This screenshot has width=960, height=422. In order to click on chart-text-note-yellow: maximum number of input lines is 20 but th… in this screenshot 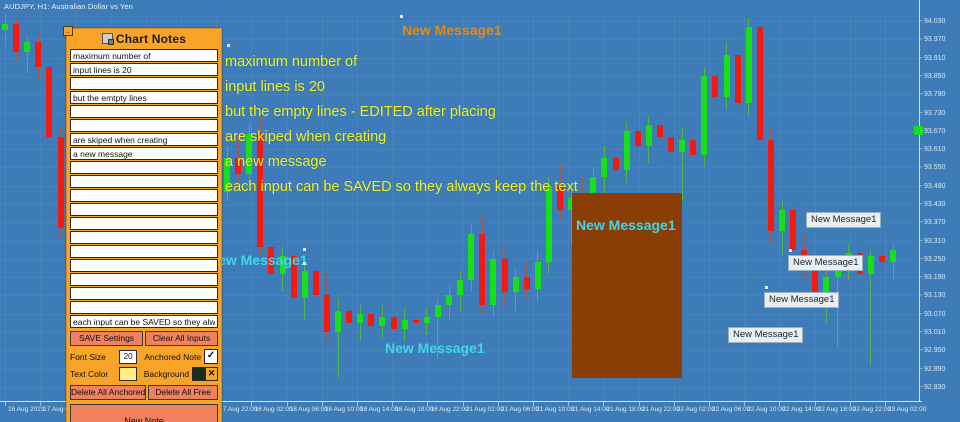, I will do `click(401, 122)`.